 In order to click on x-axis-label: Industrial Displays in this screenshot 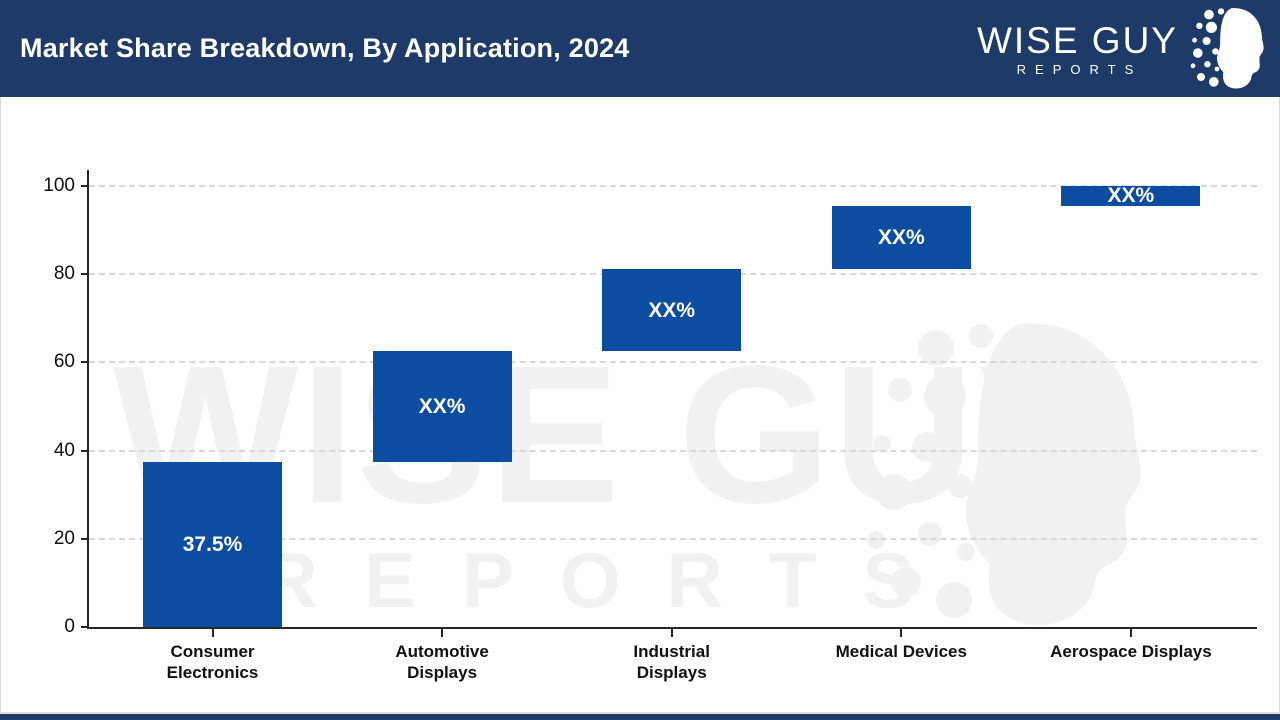, I will do `click(672, 662)`.